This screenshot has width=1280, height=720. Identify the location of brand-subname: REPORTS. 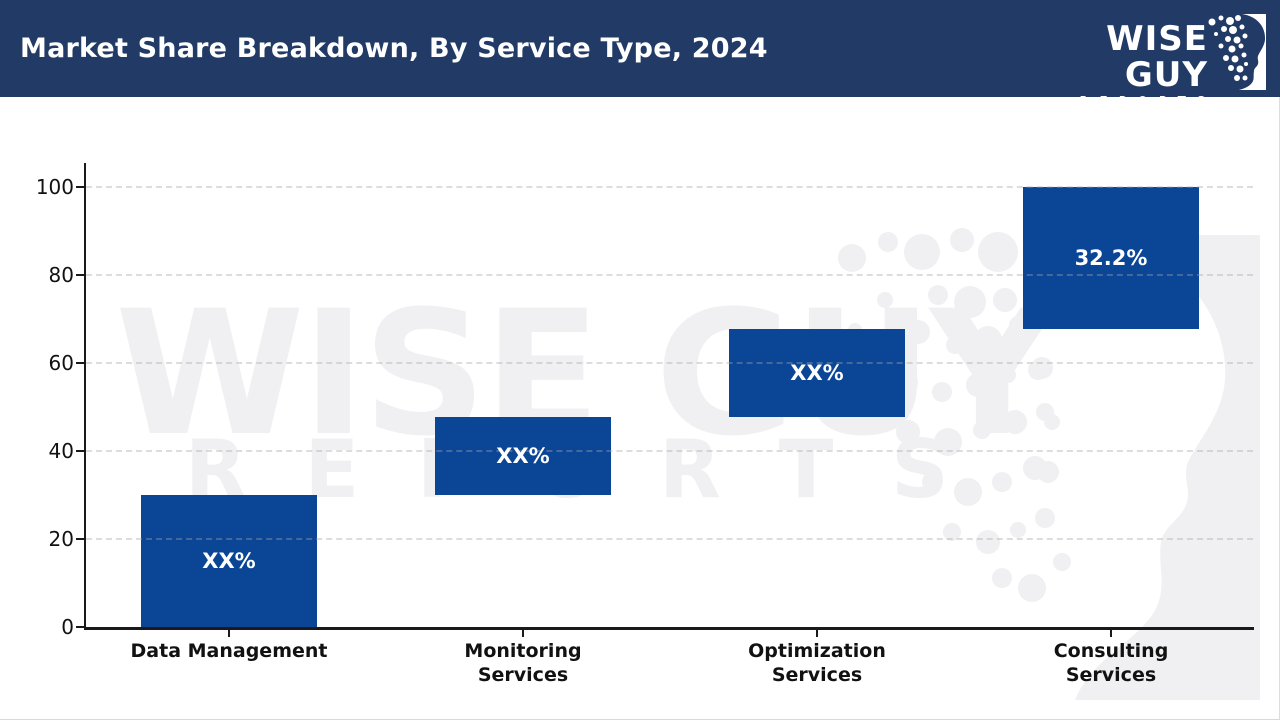
(1147, 103).